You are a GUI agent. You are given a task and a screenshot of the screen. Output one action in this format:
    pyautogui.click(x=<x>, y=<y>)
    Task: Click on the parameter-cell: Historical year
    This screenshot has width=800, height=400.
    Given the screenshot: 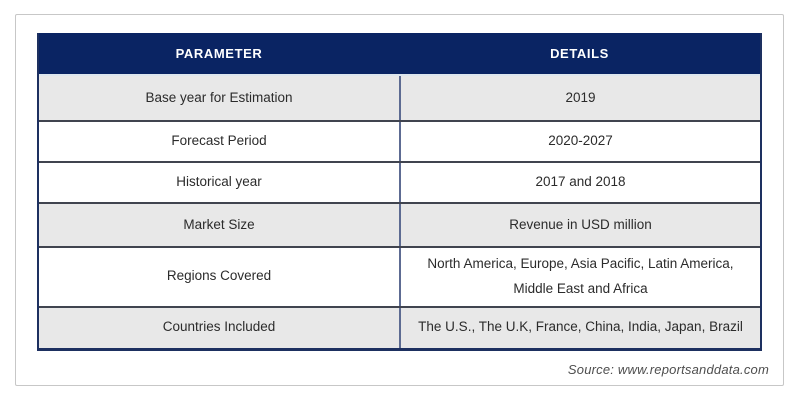 What is the action you would take?
    pyautogui.click(x=219, y=182)
    